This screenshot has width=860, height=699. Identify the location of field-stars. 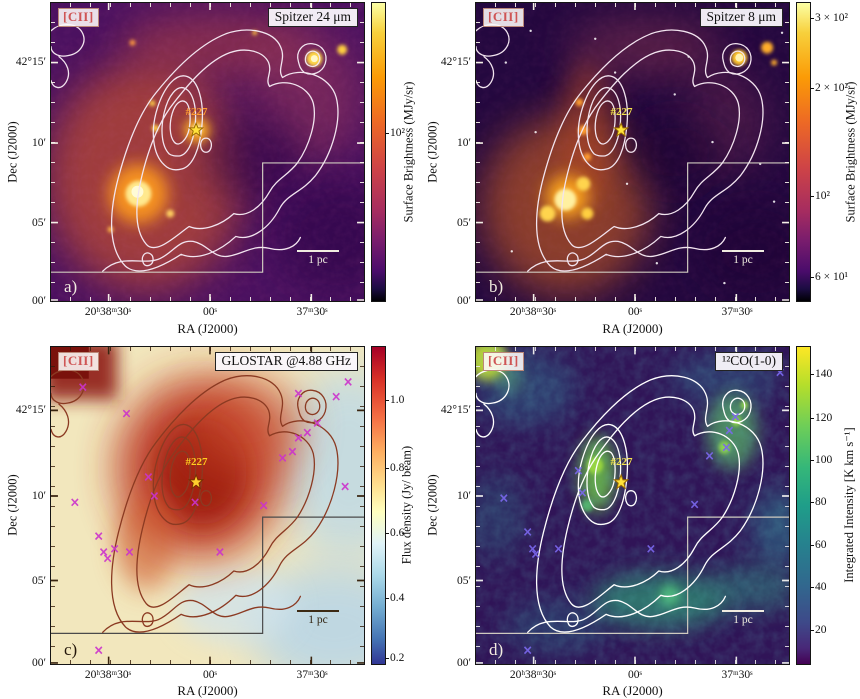
(644, 157).